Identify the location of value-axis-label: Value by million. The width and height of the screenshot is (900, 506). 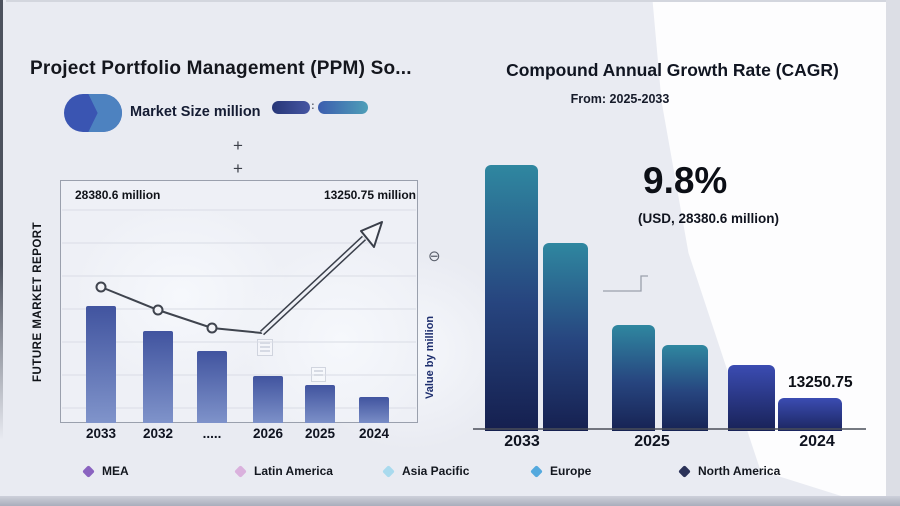
(430, 357).